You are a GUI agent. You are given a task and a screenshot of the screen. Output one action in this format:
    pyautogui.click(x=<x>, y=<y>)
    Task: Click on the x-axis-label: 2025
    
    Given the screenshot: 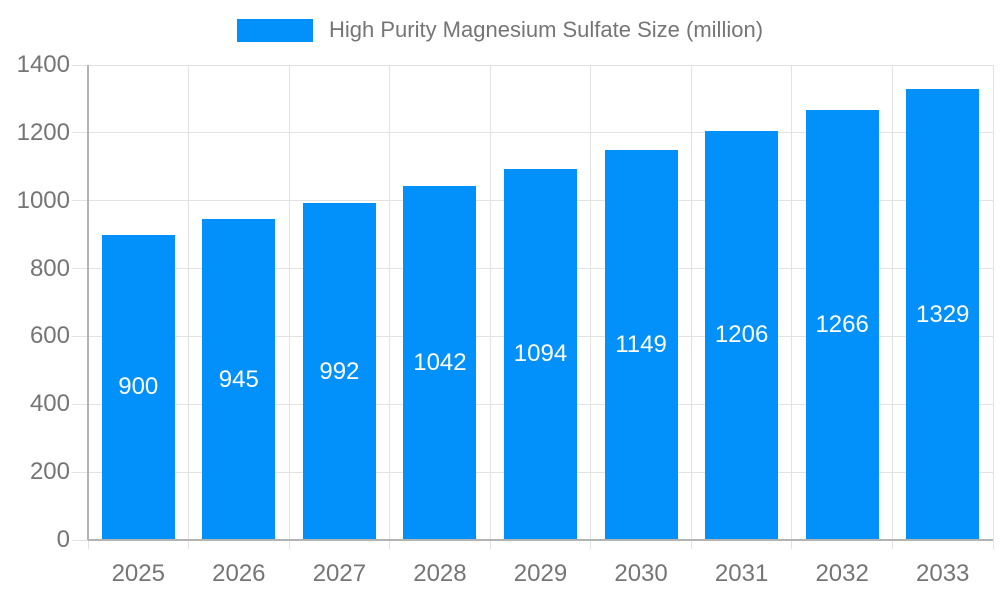 What is the action you would take?
    pyautogui.click(x=138, y=573)
    